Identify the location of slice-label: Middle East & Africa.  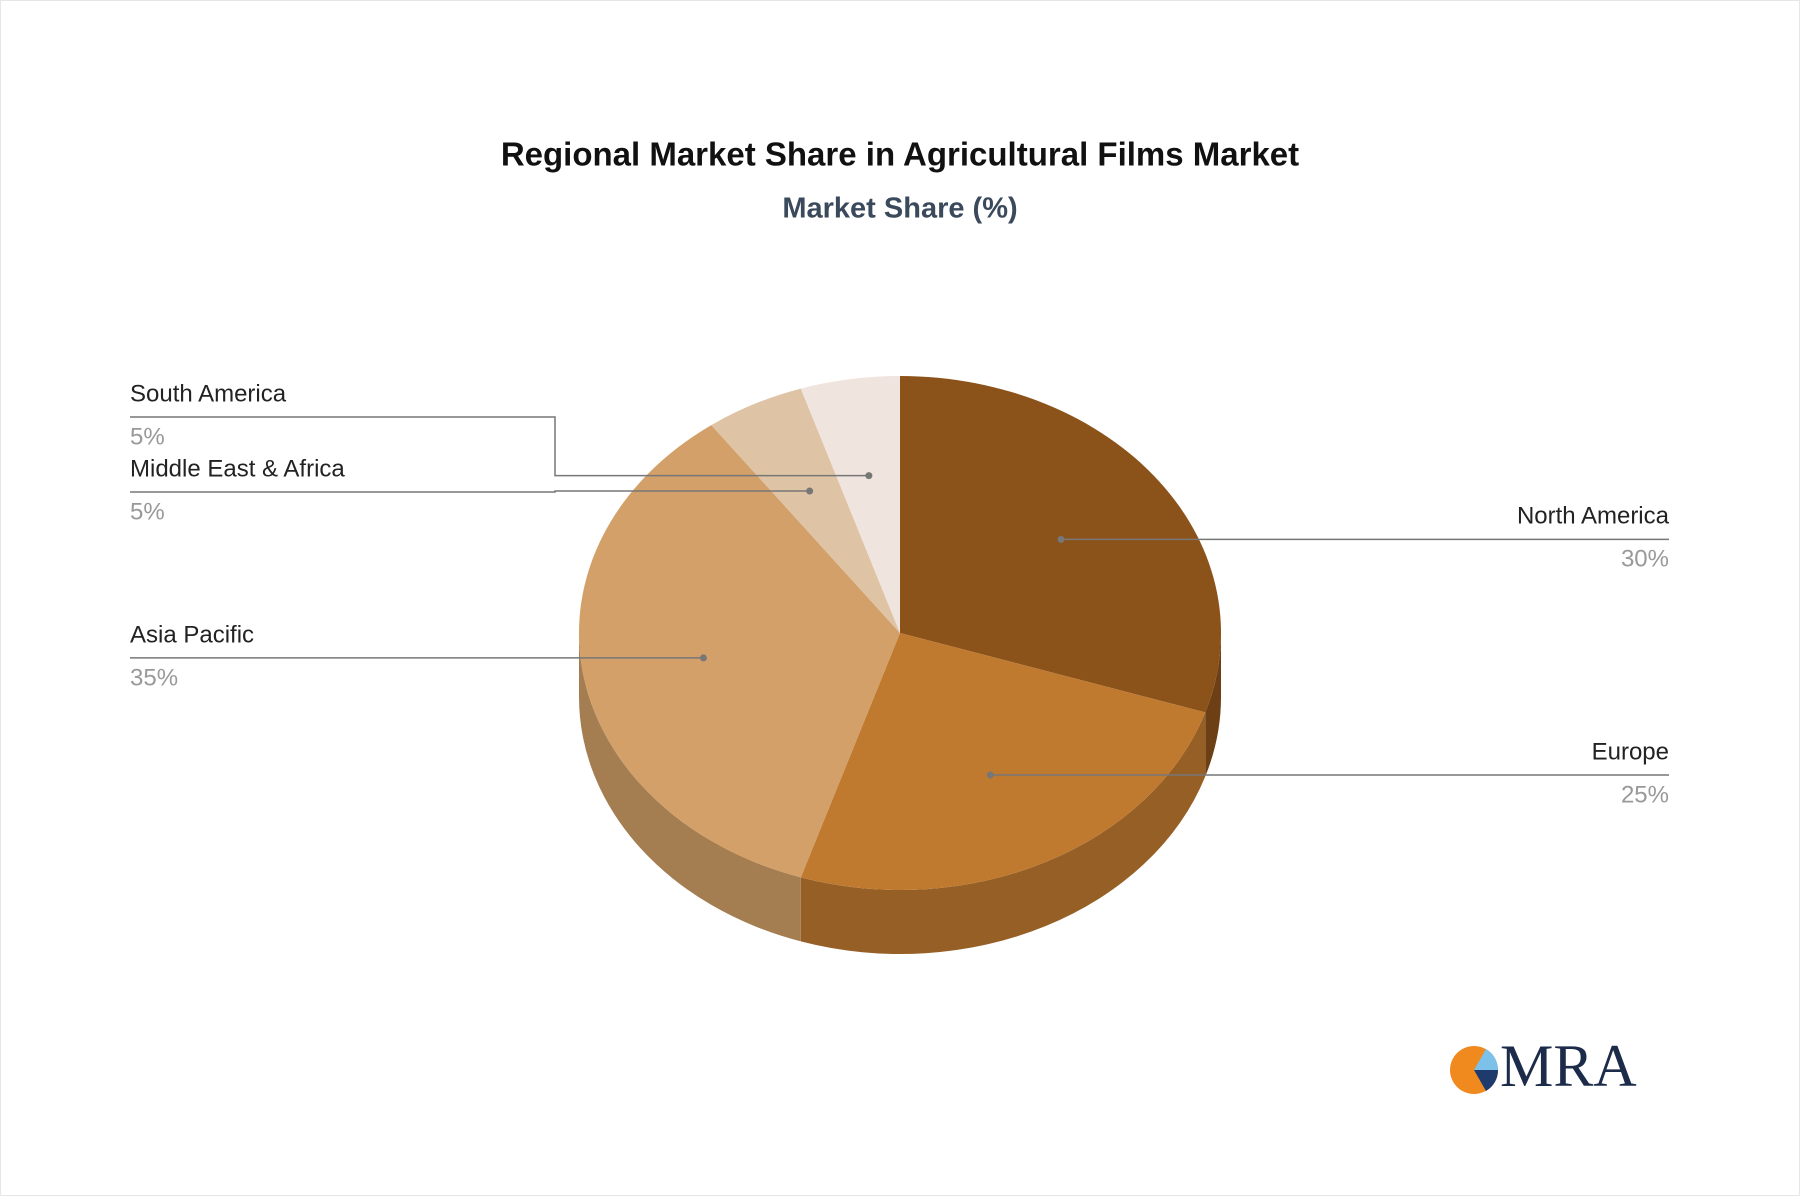
(237, 468).